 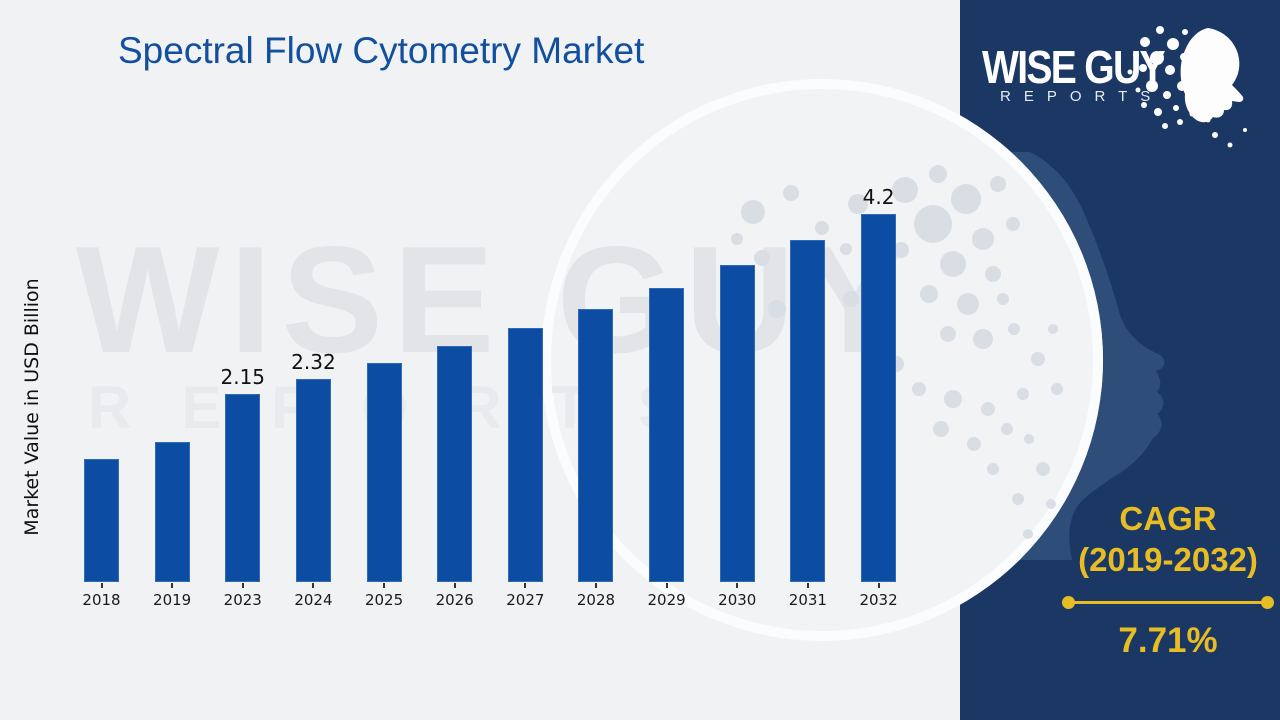 What do you see at coordinates (737, 423) in the screenshot?
I see `bar-2030` at bounding box center [737, 423].